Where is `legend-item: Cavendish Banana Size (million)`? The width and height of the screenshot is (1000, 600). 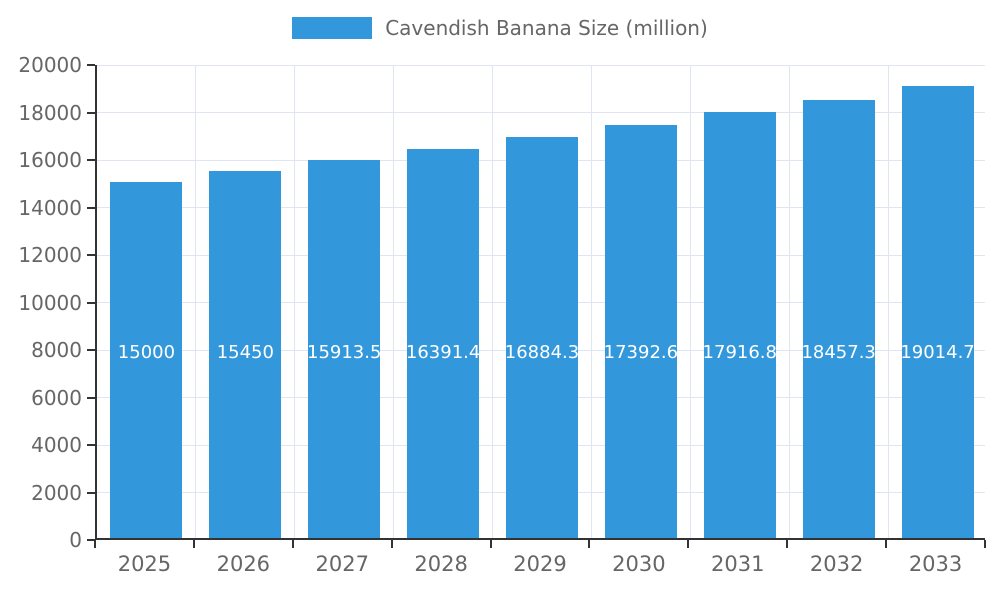 legend-item: Cavendish Banana Size (million) is located at coordinates (500, 28).